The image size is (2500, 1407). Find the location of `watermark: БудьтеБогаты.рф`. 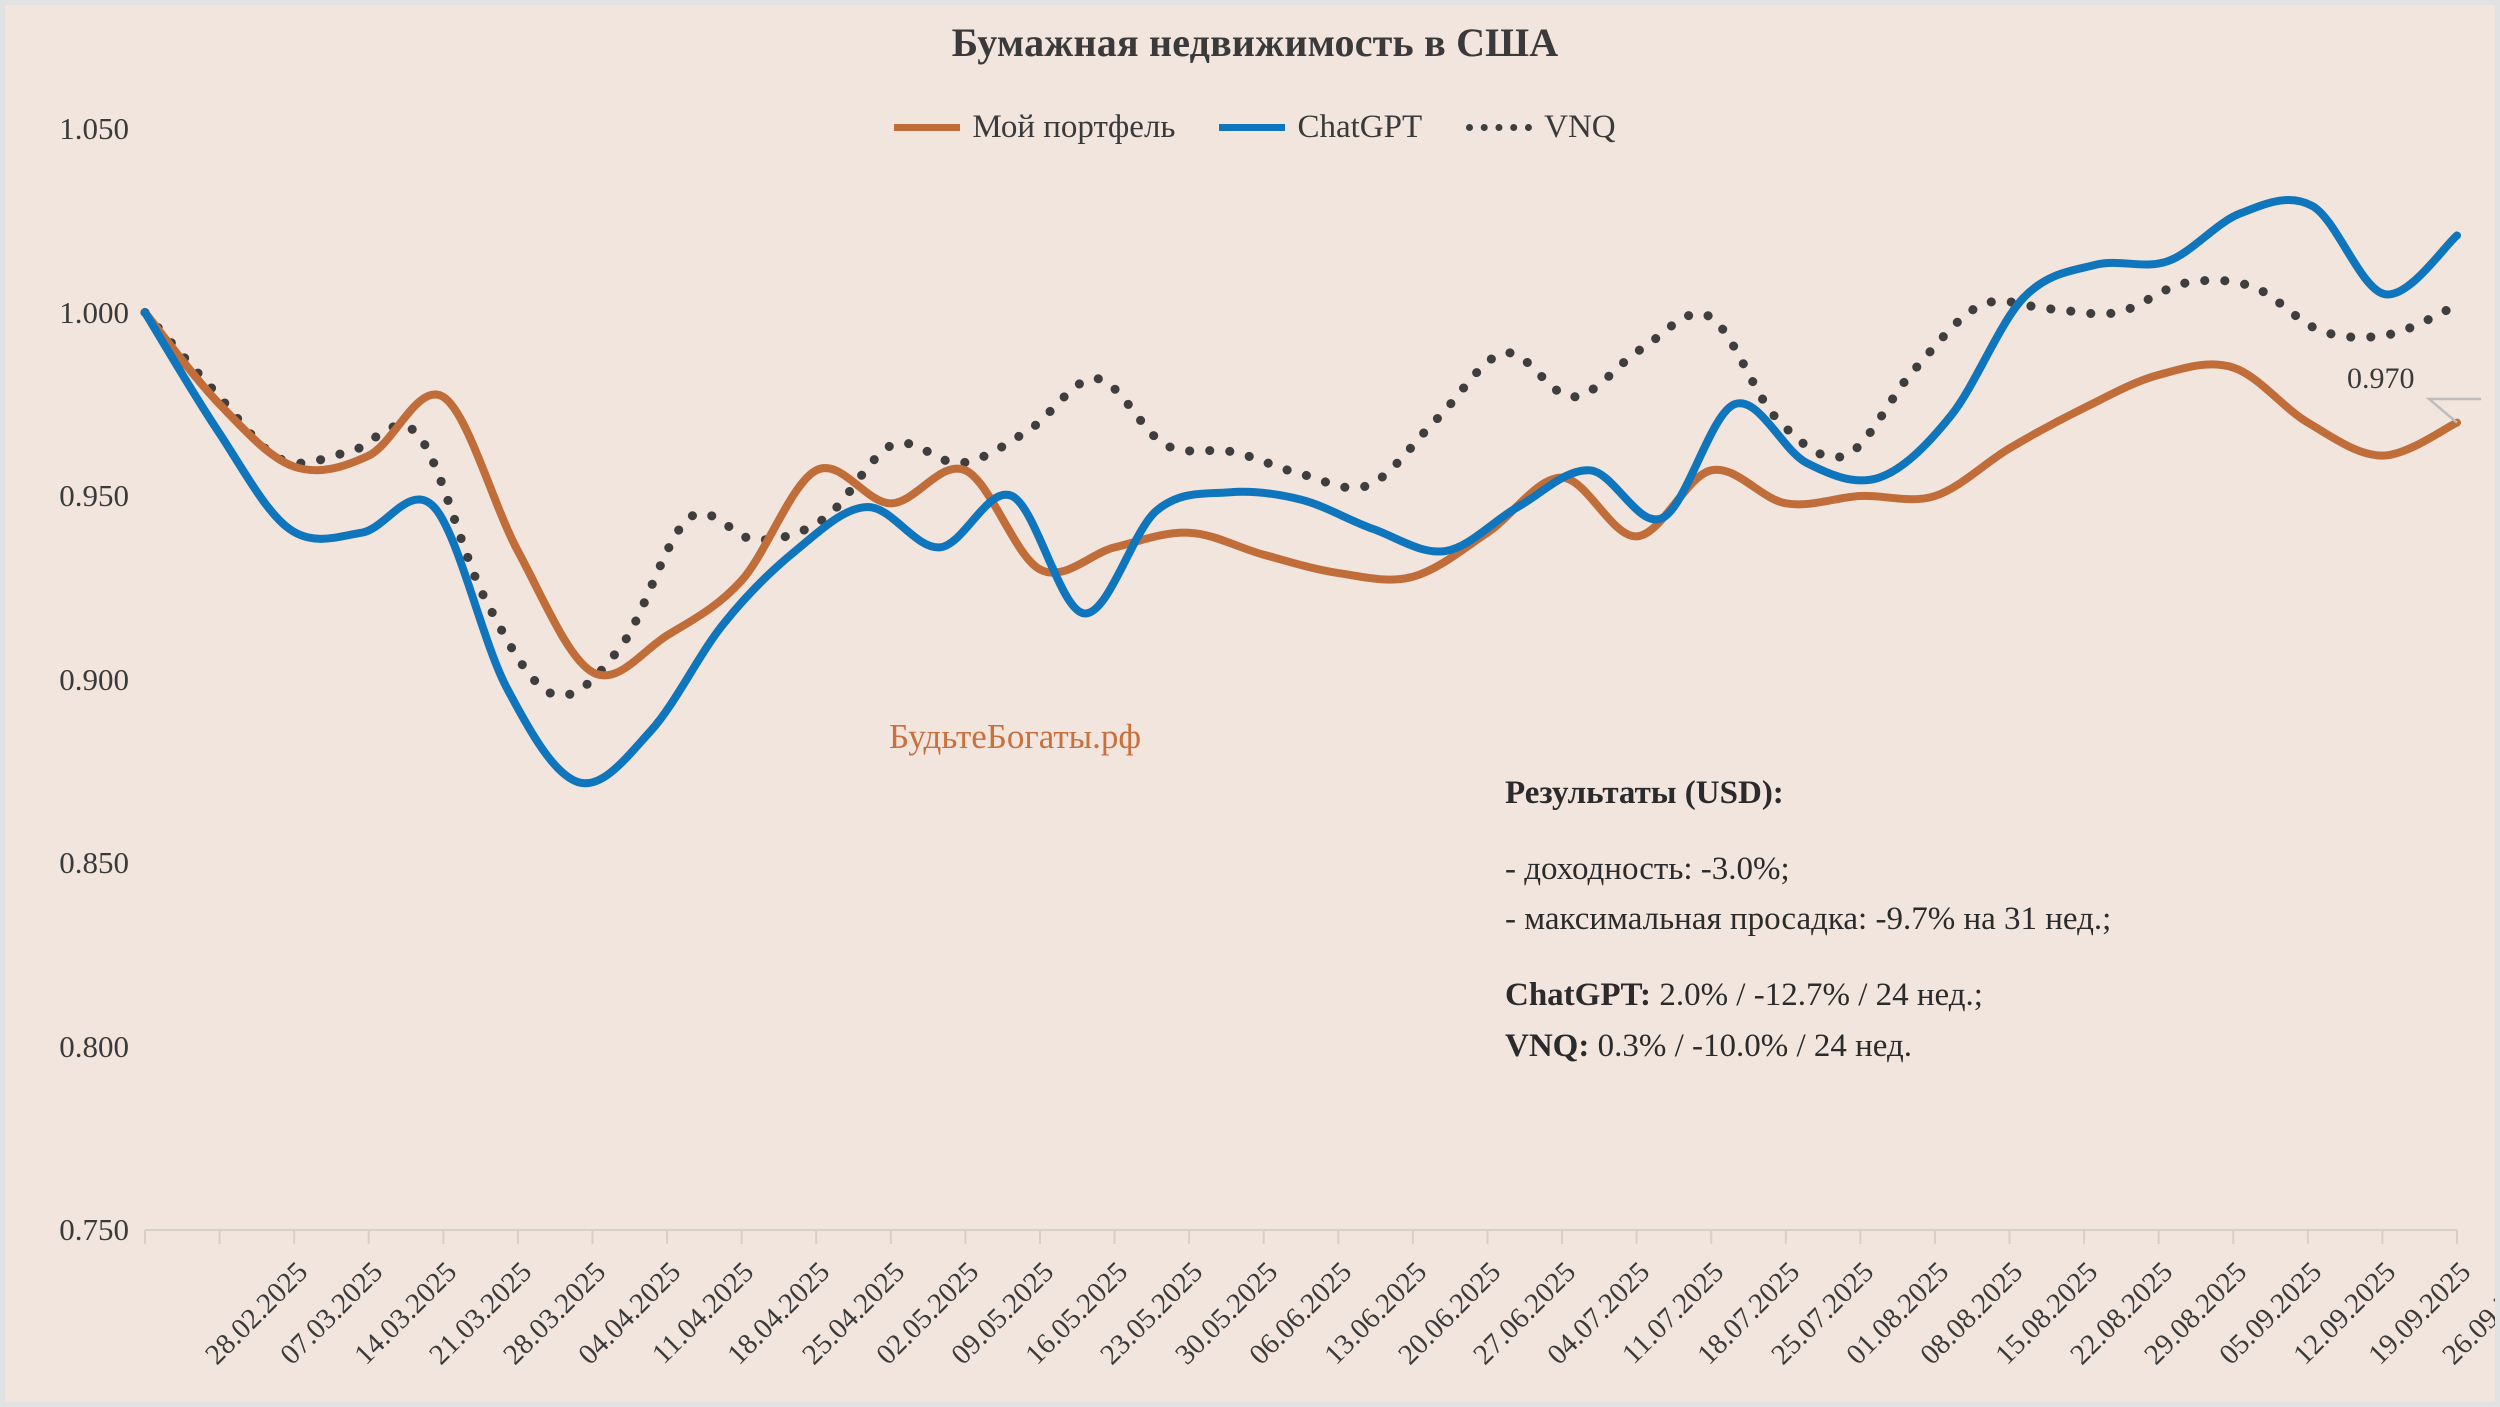

watermark: БудьтеБогаты.рф is located at coordinates (1015, 736).